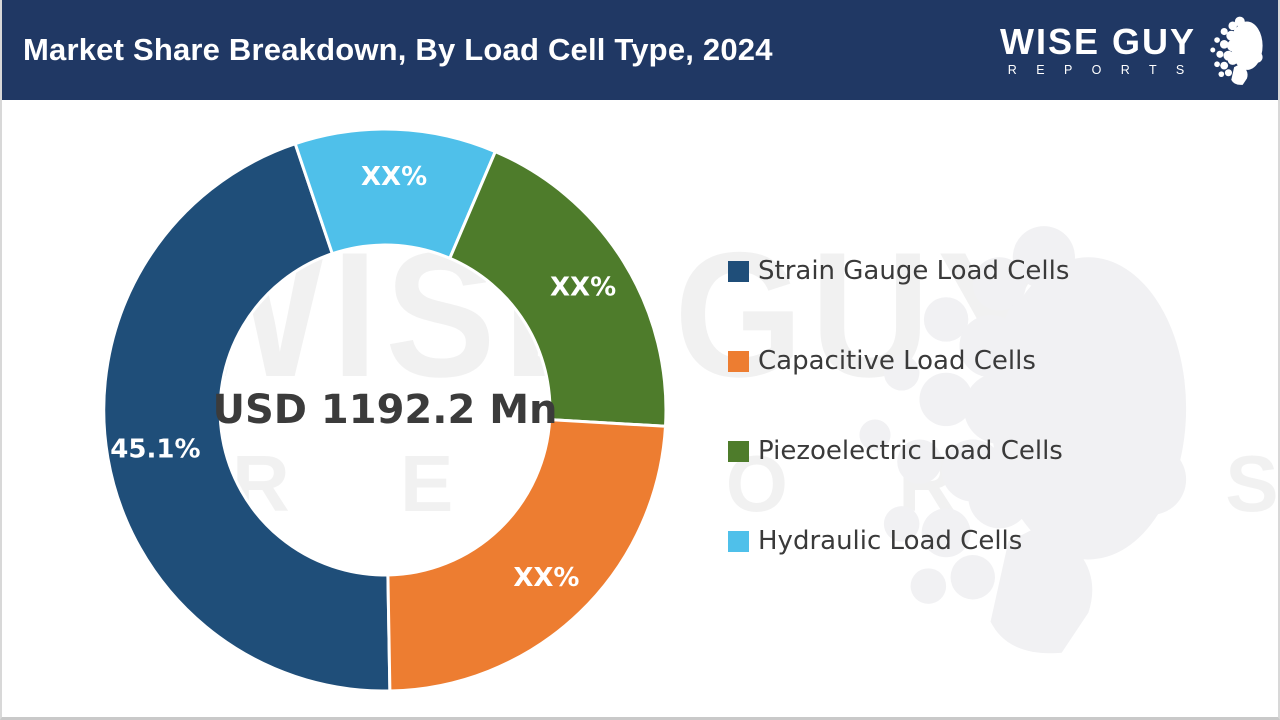 Image resolution: width=1280 pixels, height=720 pixels. Describe the element at coordinates (910, 451) in the screenshot. I see `legend-label: Piezoelectric Load Cells` at that location.